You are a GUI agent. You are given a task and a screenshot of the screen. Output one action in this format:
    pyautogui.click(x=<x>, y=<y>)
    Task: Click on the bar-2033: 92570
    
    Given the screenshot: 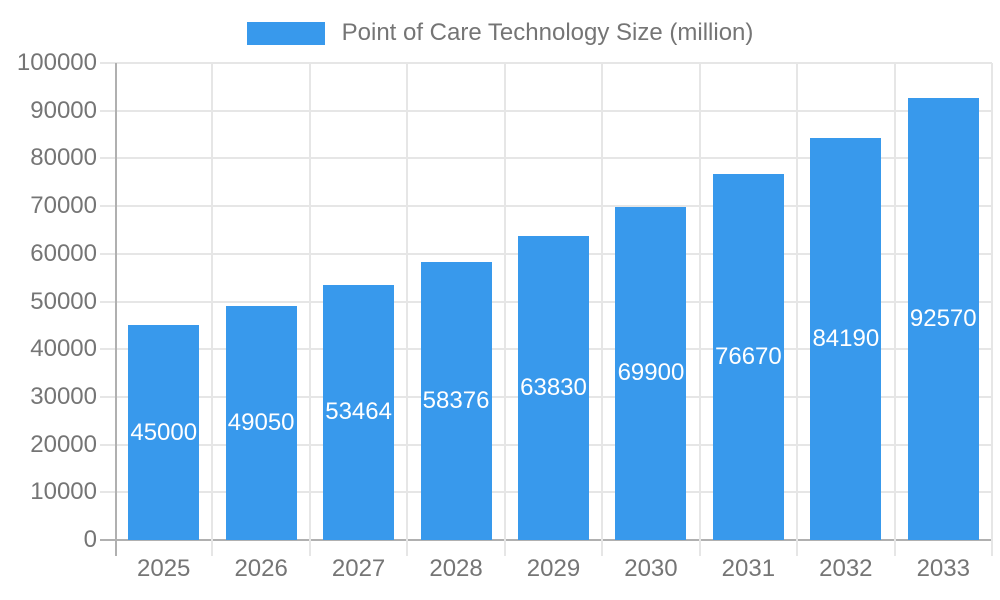 What is the action you would take?
    pyautogui.click(x=943, y=319)
    